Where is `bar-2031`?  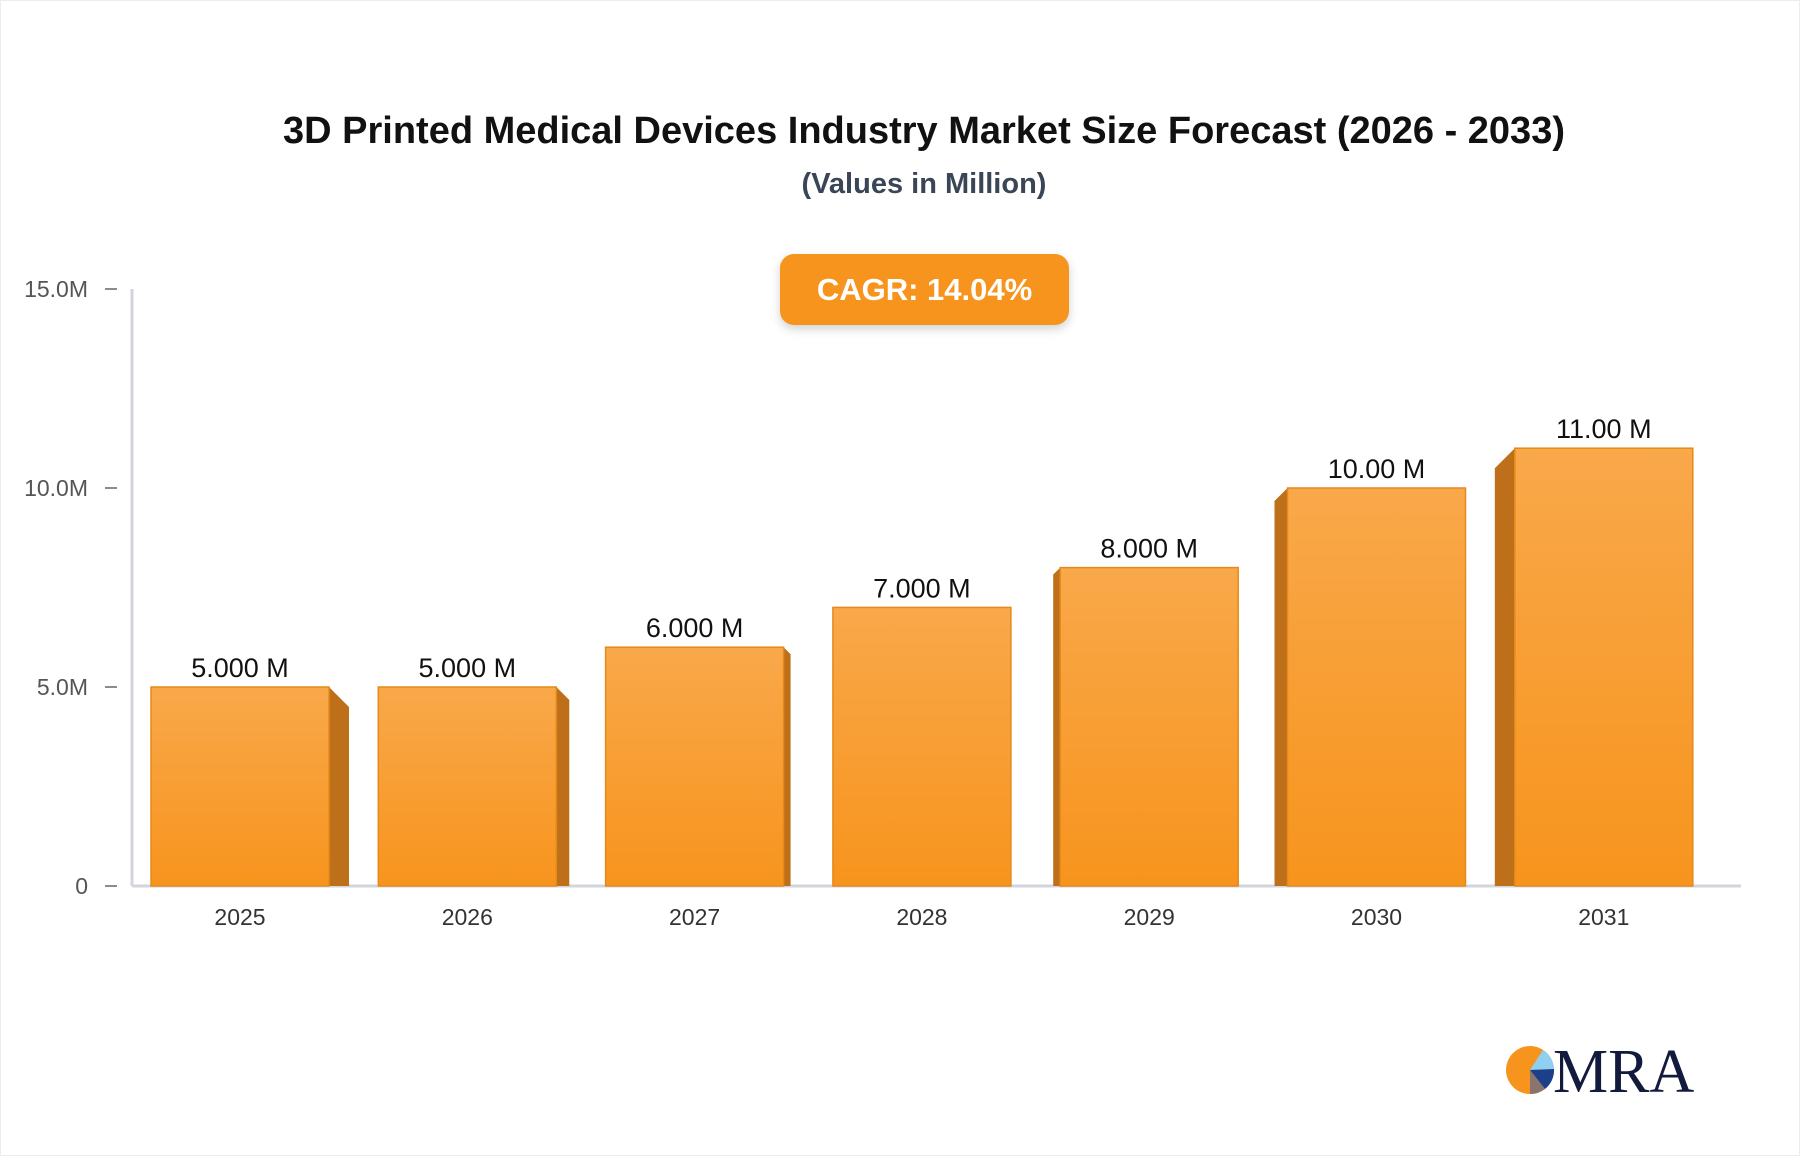 bar-2031 is located at coordinates (1604, 667).